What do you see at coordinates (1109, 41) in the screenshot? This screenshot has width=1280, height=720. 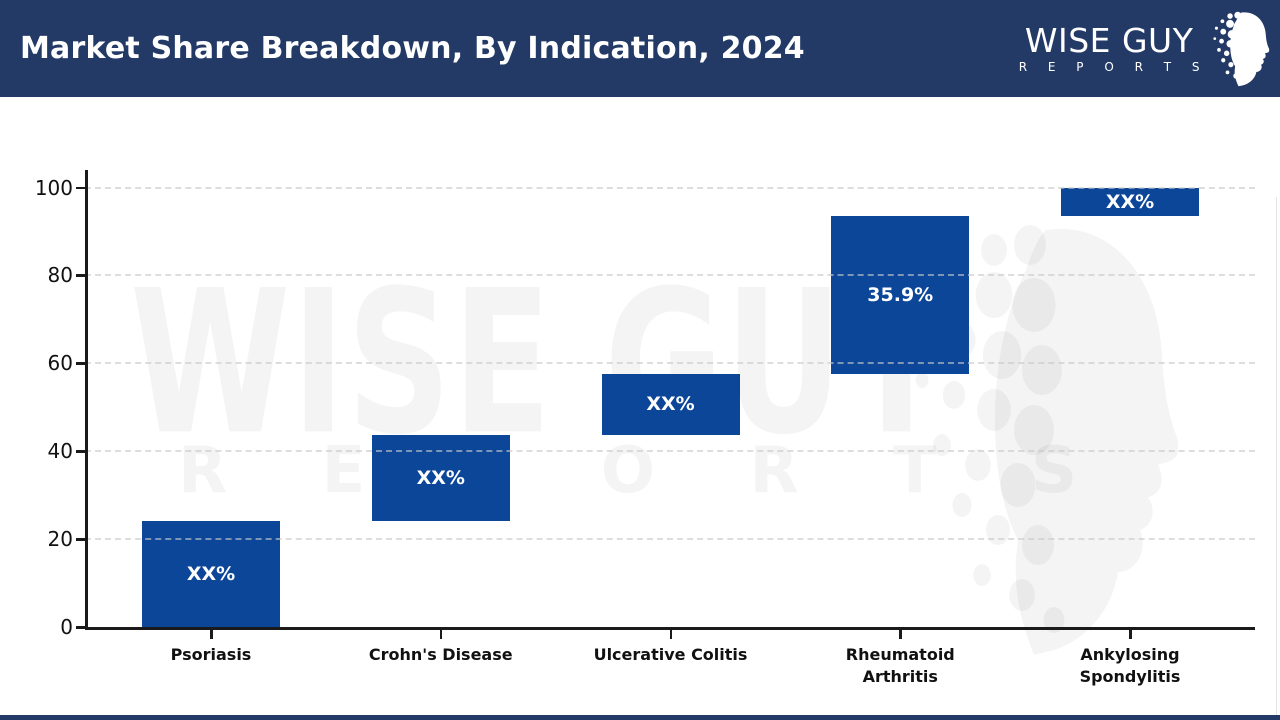 I see `logo-name-text: WISE GUY` at bounding box center [1109, 41].